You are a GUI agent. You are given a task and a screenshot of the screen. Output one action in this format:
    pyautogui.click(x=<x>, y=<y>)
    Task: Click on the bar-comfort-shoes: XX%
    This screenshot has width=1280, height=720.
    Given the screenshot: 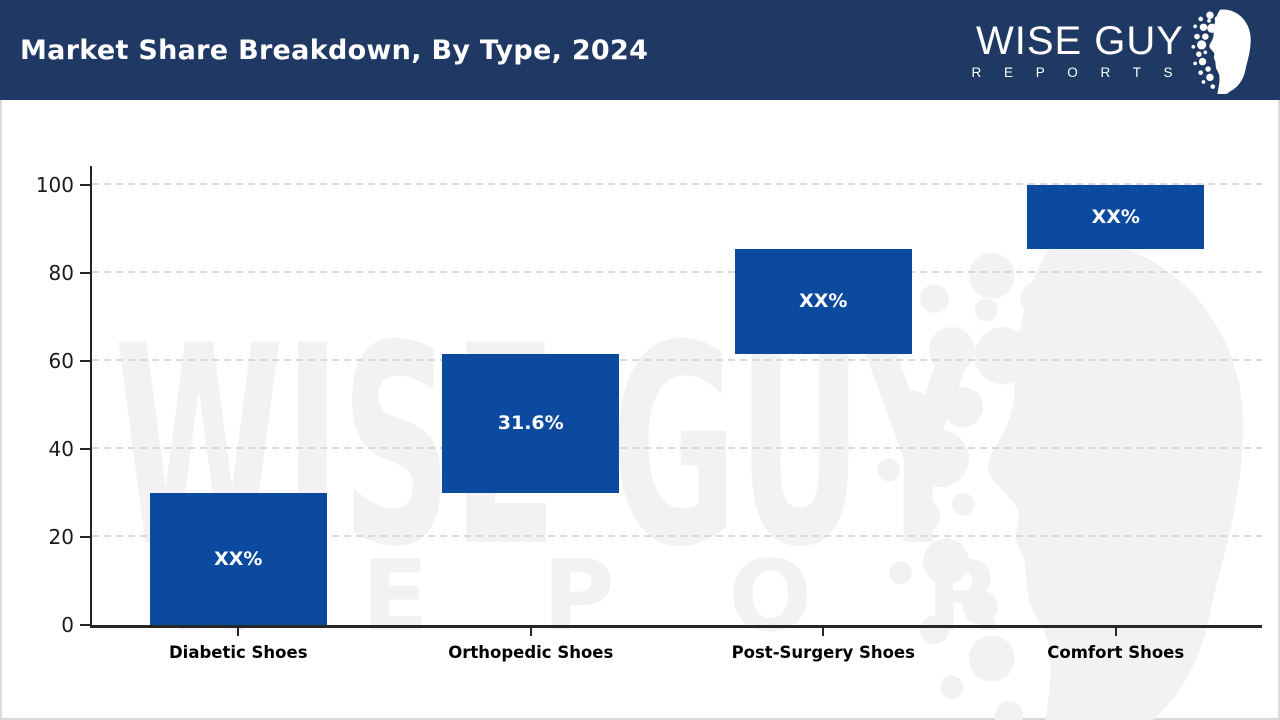 What is the action you would take?
    pyautogui.click(x=1116, y=216)
    